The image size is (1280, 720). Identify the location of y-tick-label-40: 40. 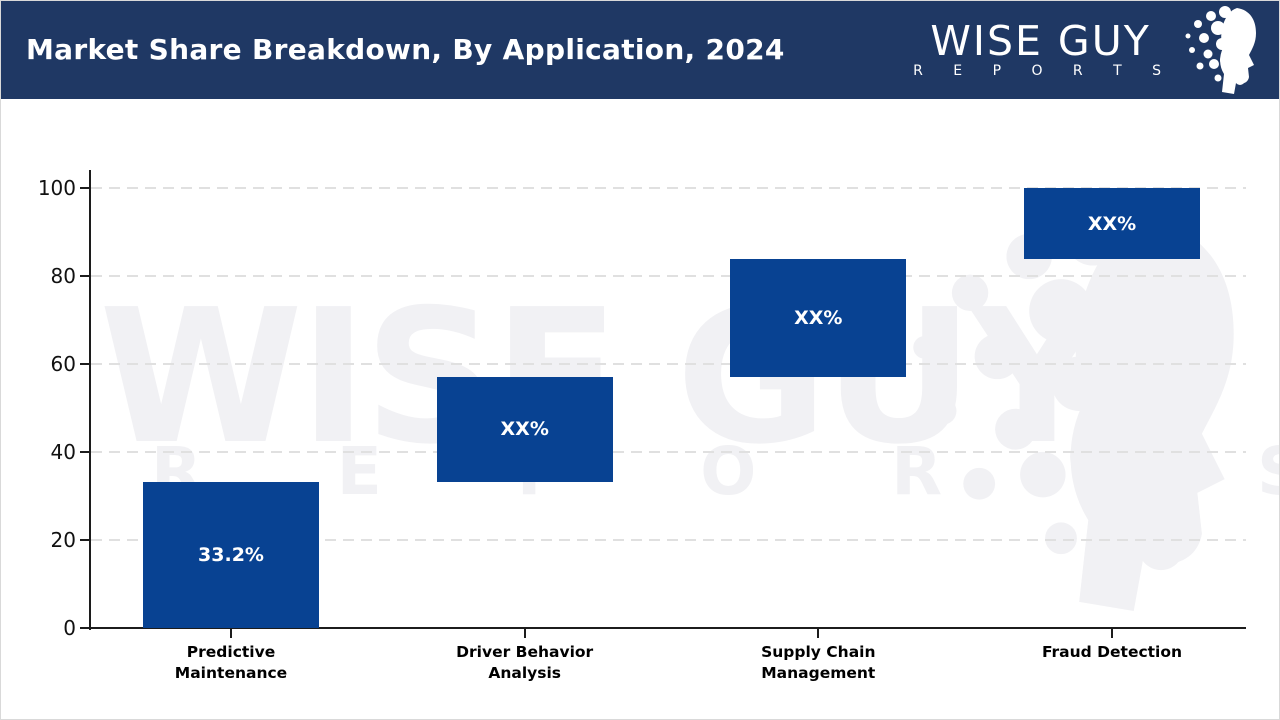
(63, 452).